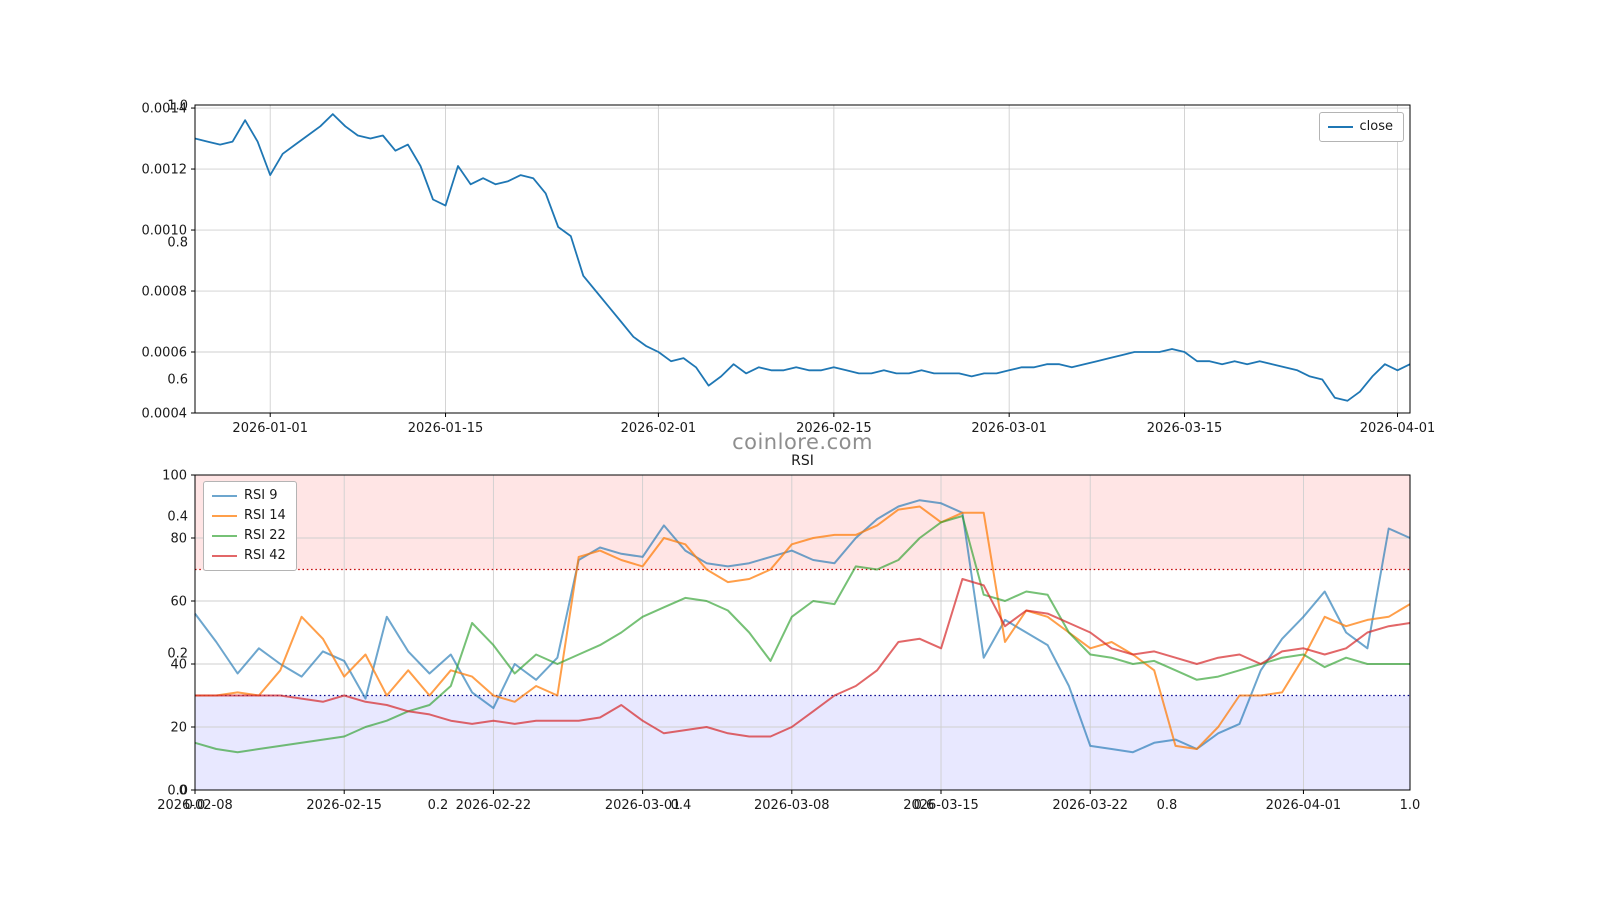 This screenshot has width=1600, height=900. I want to click on x-tick-label: 2026-02-22, so click(494, 805).